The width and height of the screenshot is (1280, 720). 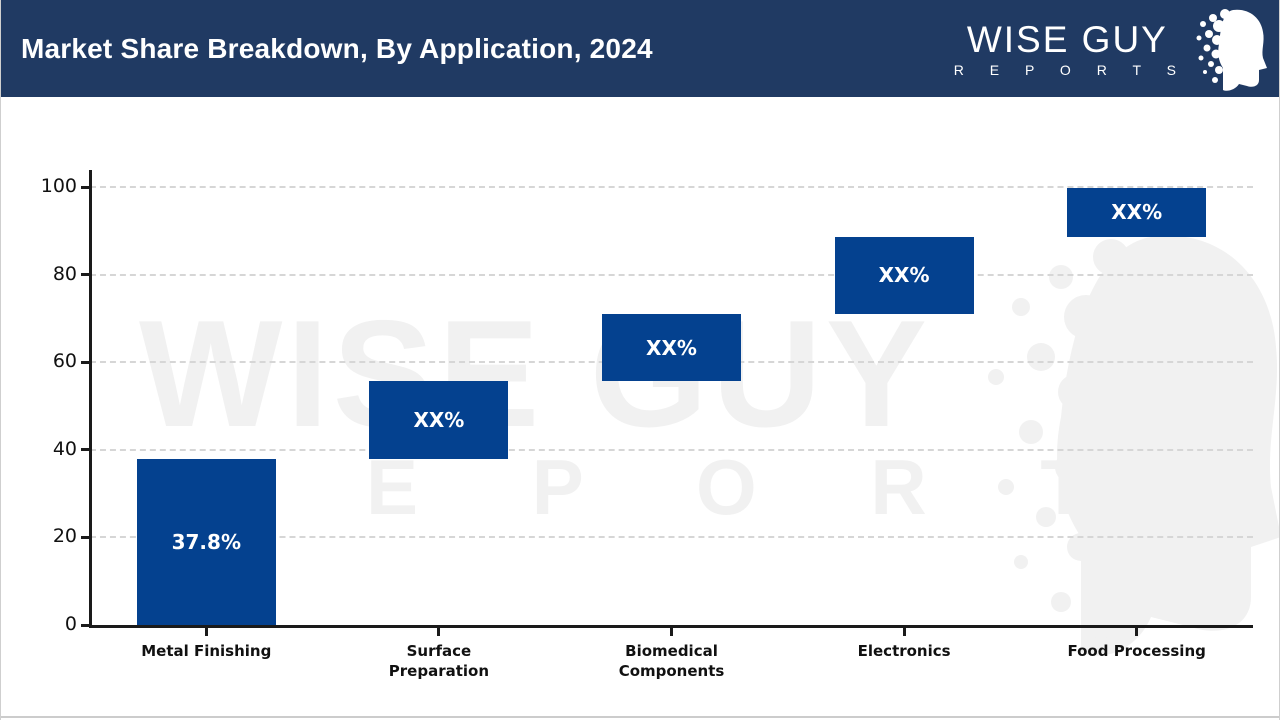 I want to click on y-tick-label-20: 20, so click(x=64, y=536).